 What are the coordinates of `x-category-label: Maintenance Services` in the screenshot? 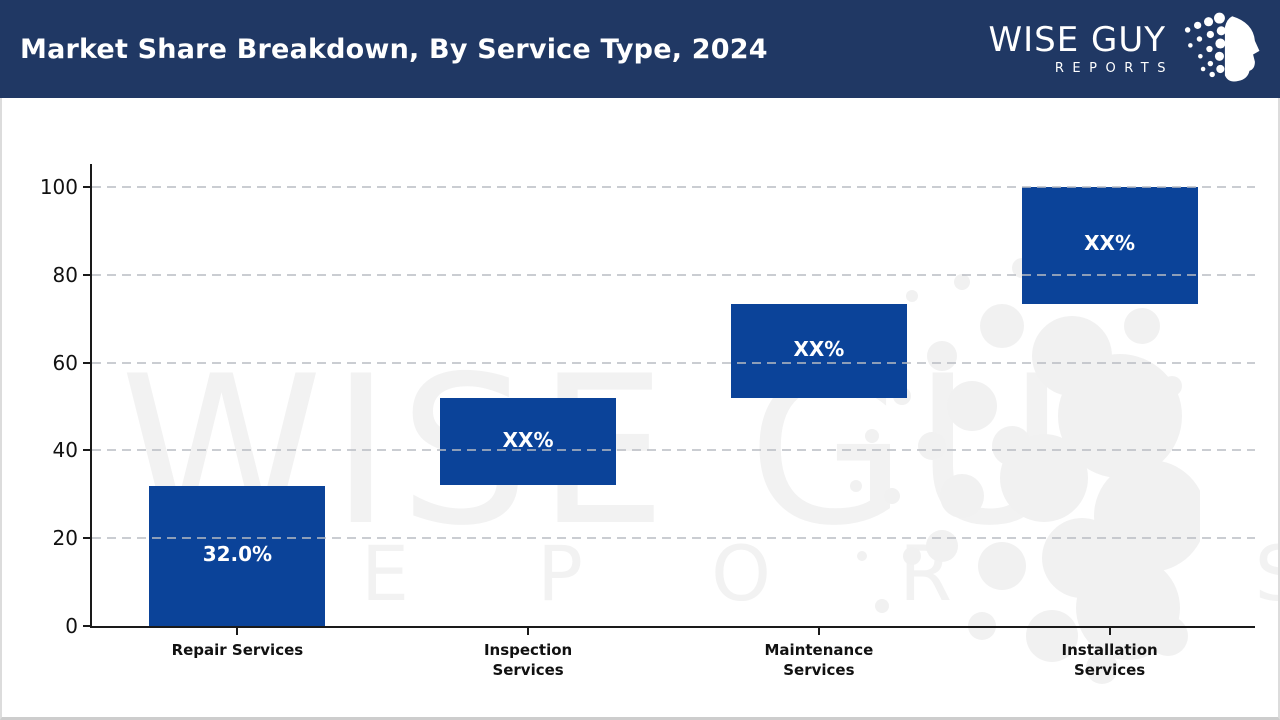 It's located at (819, 660).